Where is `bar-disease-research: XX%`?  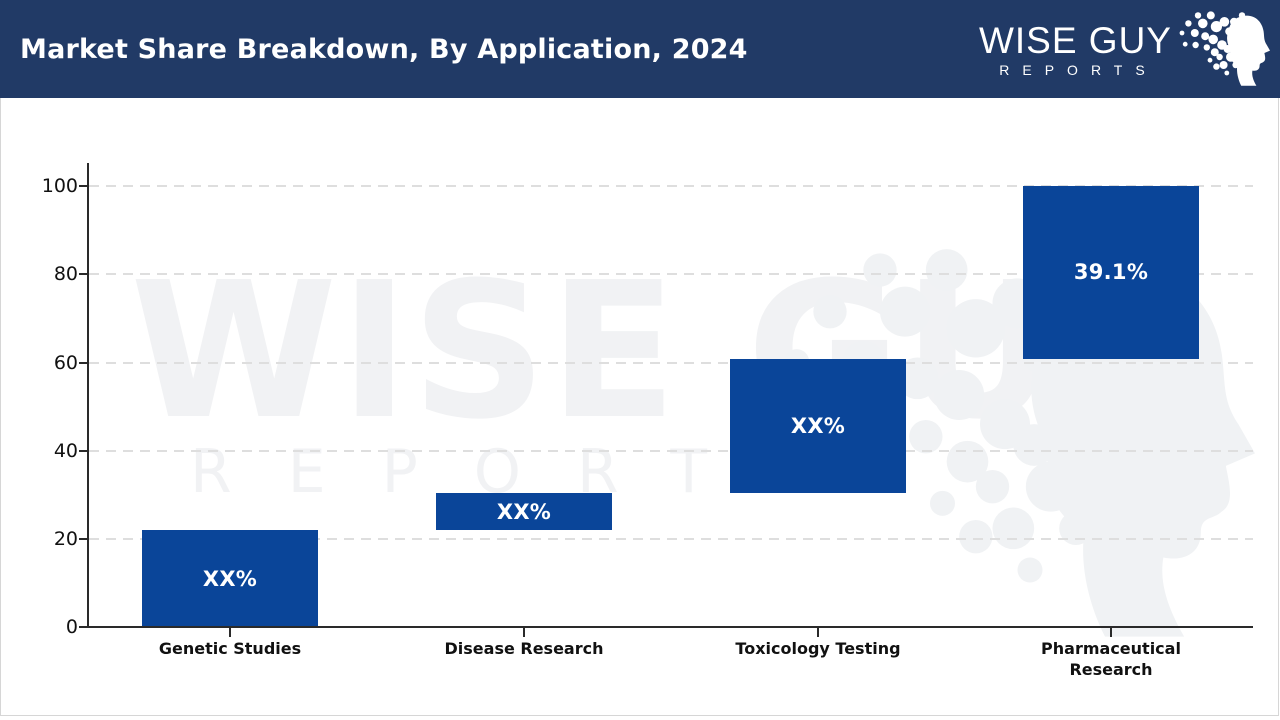
bar-disease-research: XX% is located at coordinates (524, 512).